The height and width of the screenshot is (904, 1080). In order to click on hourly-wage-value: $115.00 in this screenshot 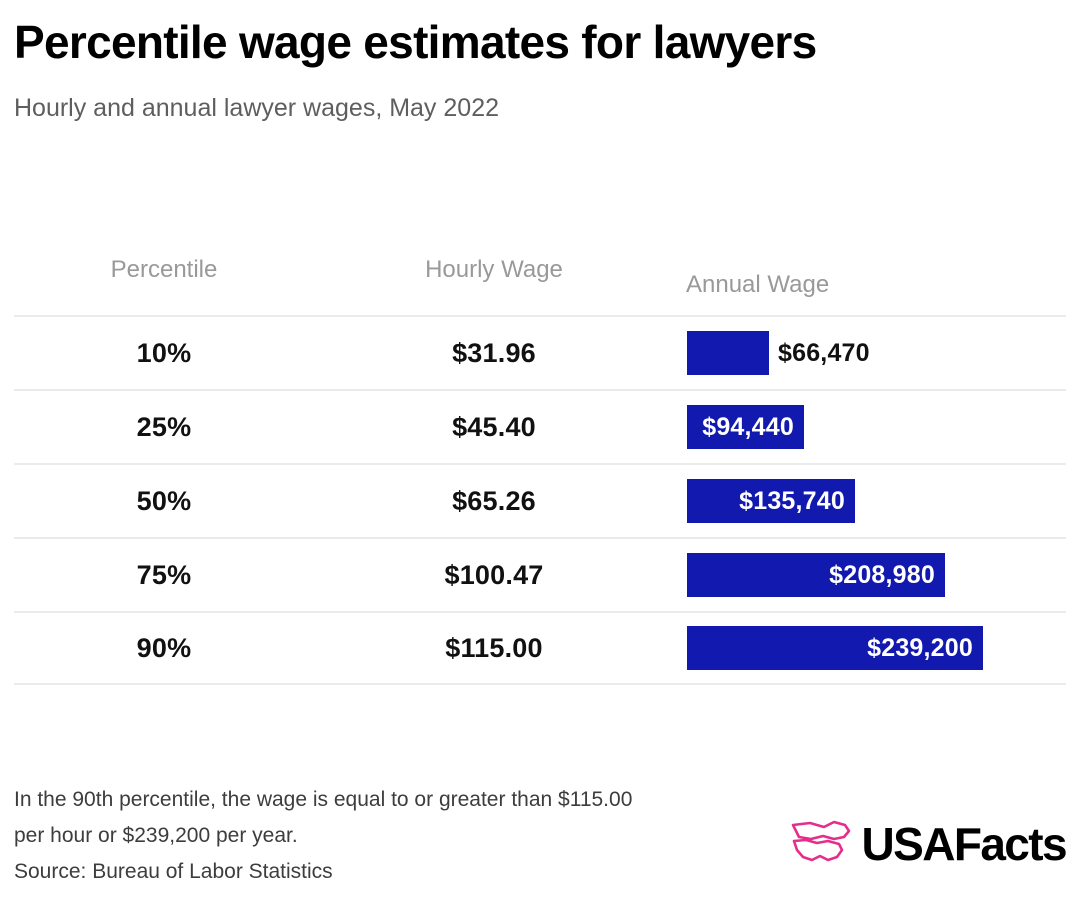, I will do `click(494, 648)`.